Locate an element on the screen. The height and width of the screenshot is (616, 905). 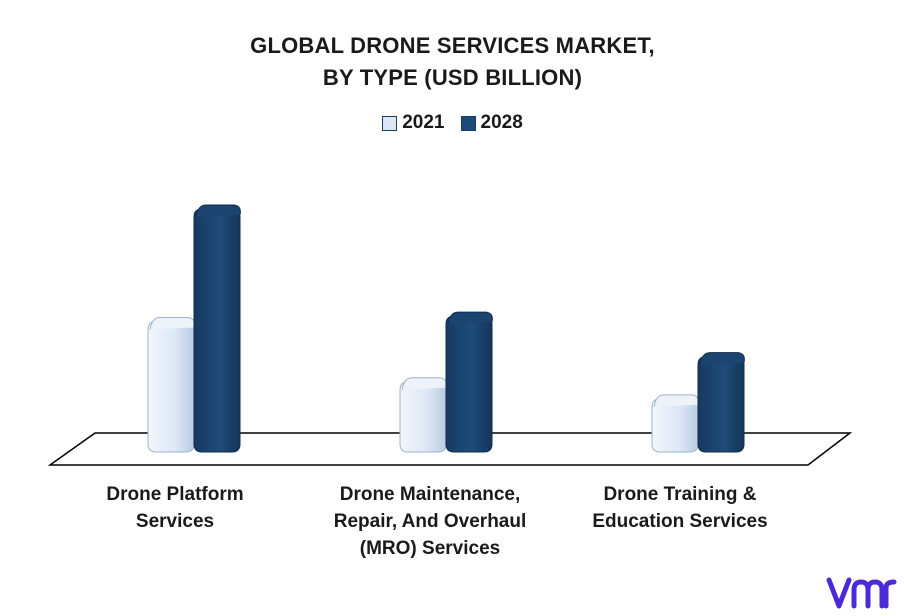
title-line-1: GLOBAL DRONE SERVICES MARKET, is located at coordinates (452, 45).